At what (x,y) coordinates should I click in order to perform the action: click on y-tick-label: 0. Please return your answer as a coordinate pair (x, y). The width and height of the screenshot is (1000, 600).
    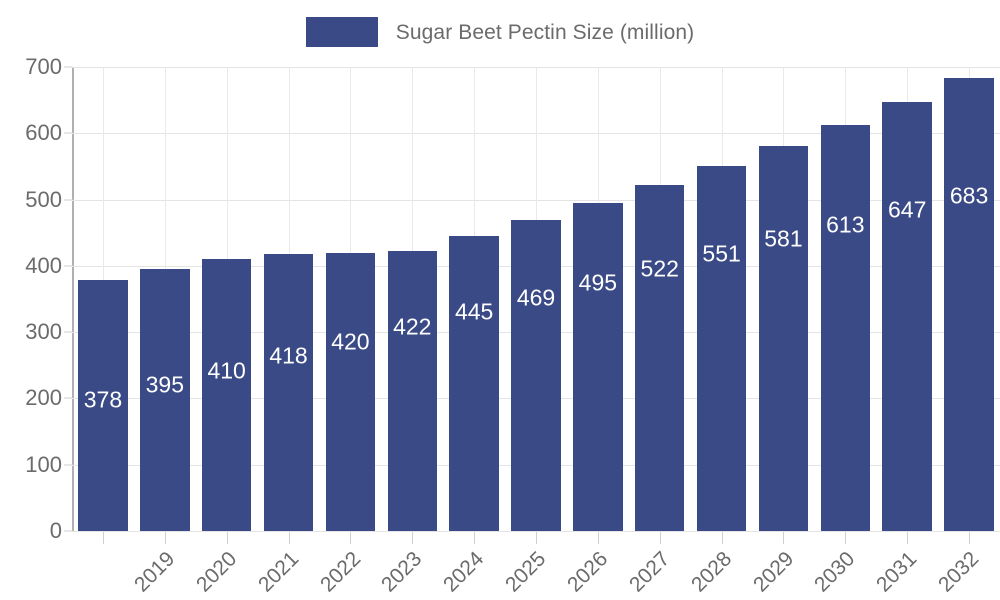
    Looking at the image, I should click on (55, 530).